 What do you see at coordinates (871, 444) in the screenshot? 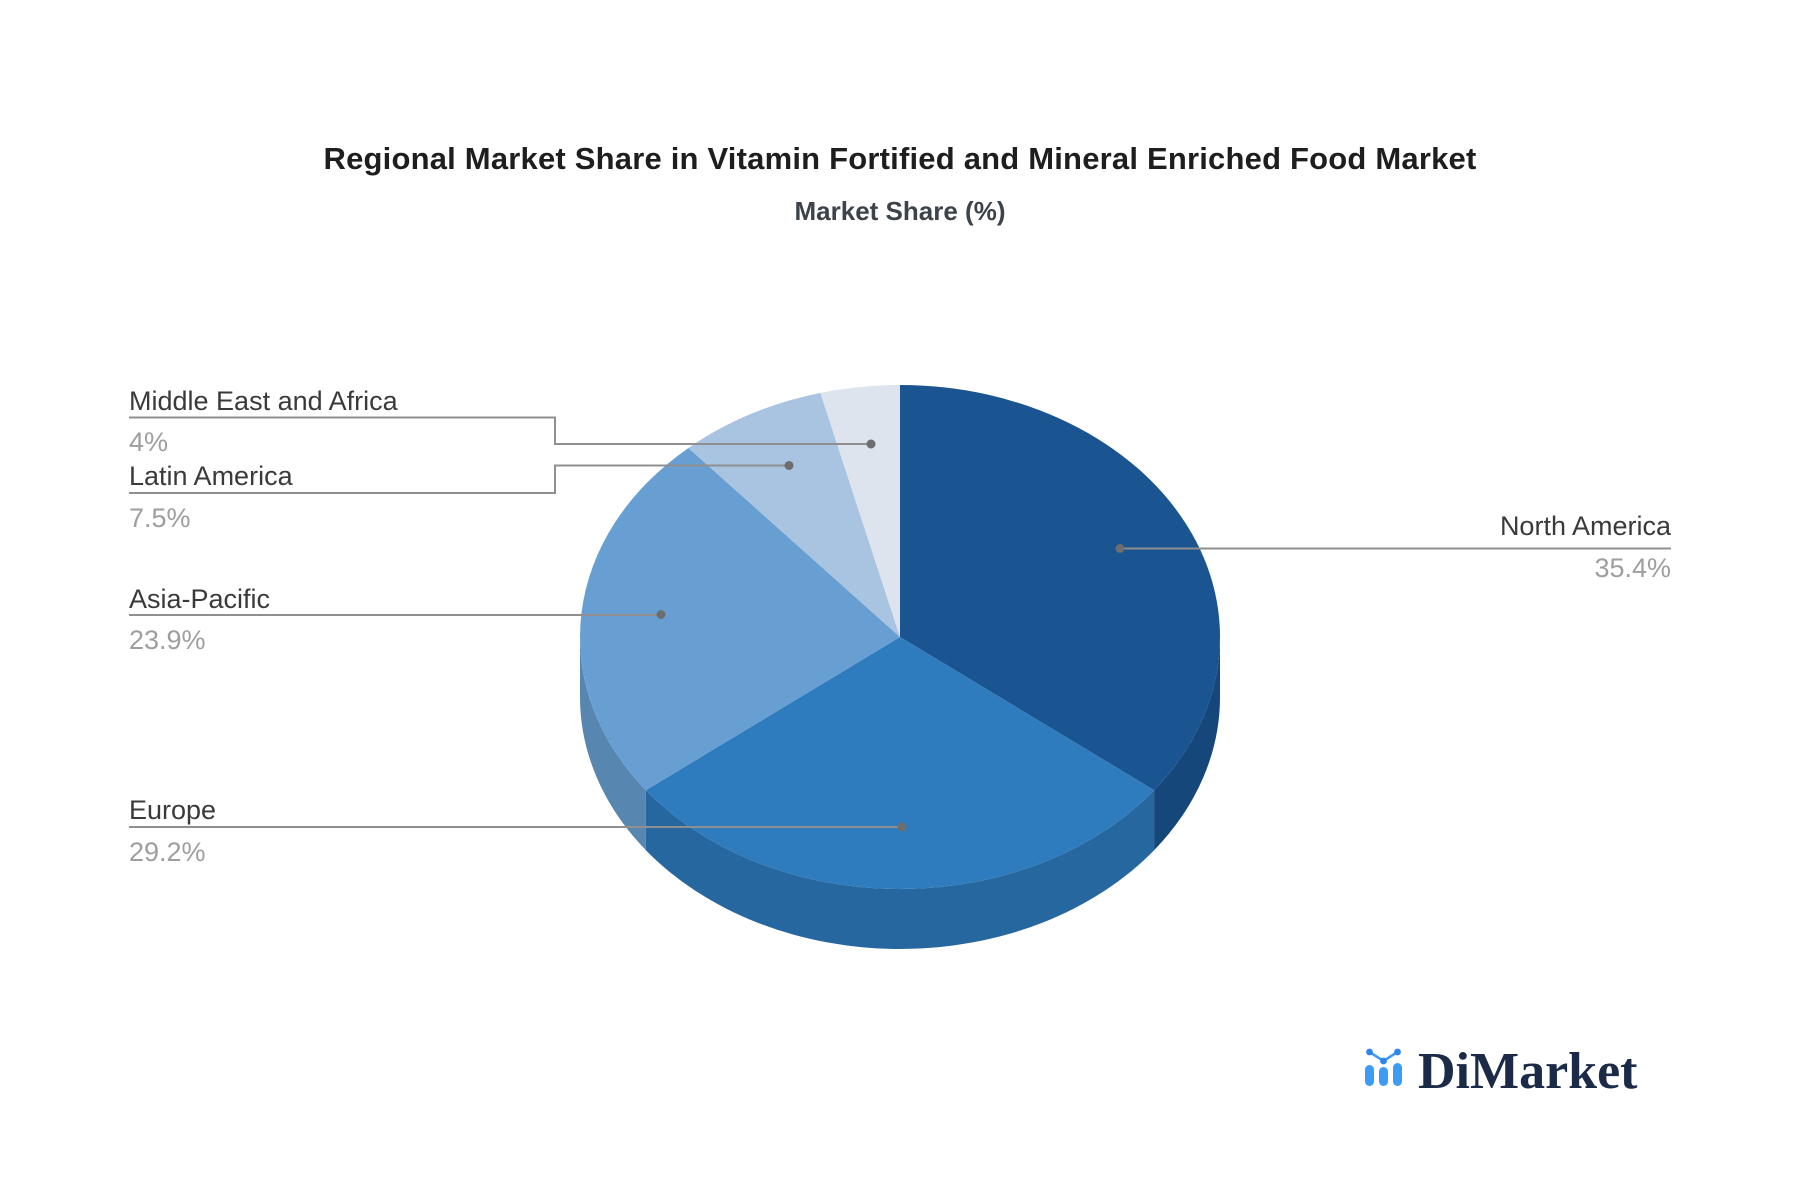
I see `leader-dot-middle-east-and-africa` at bounding box center [871, 444].